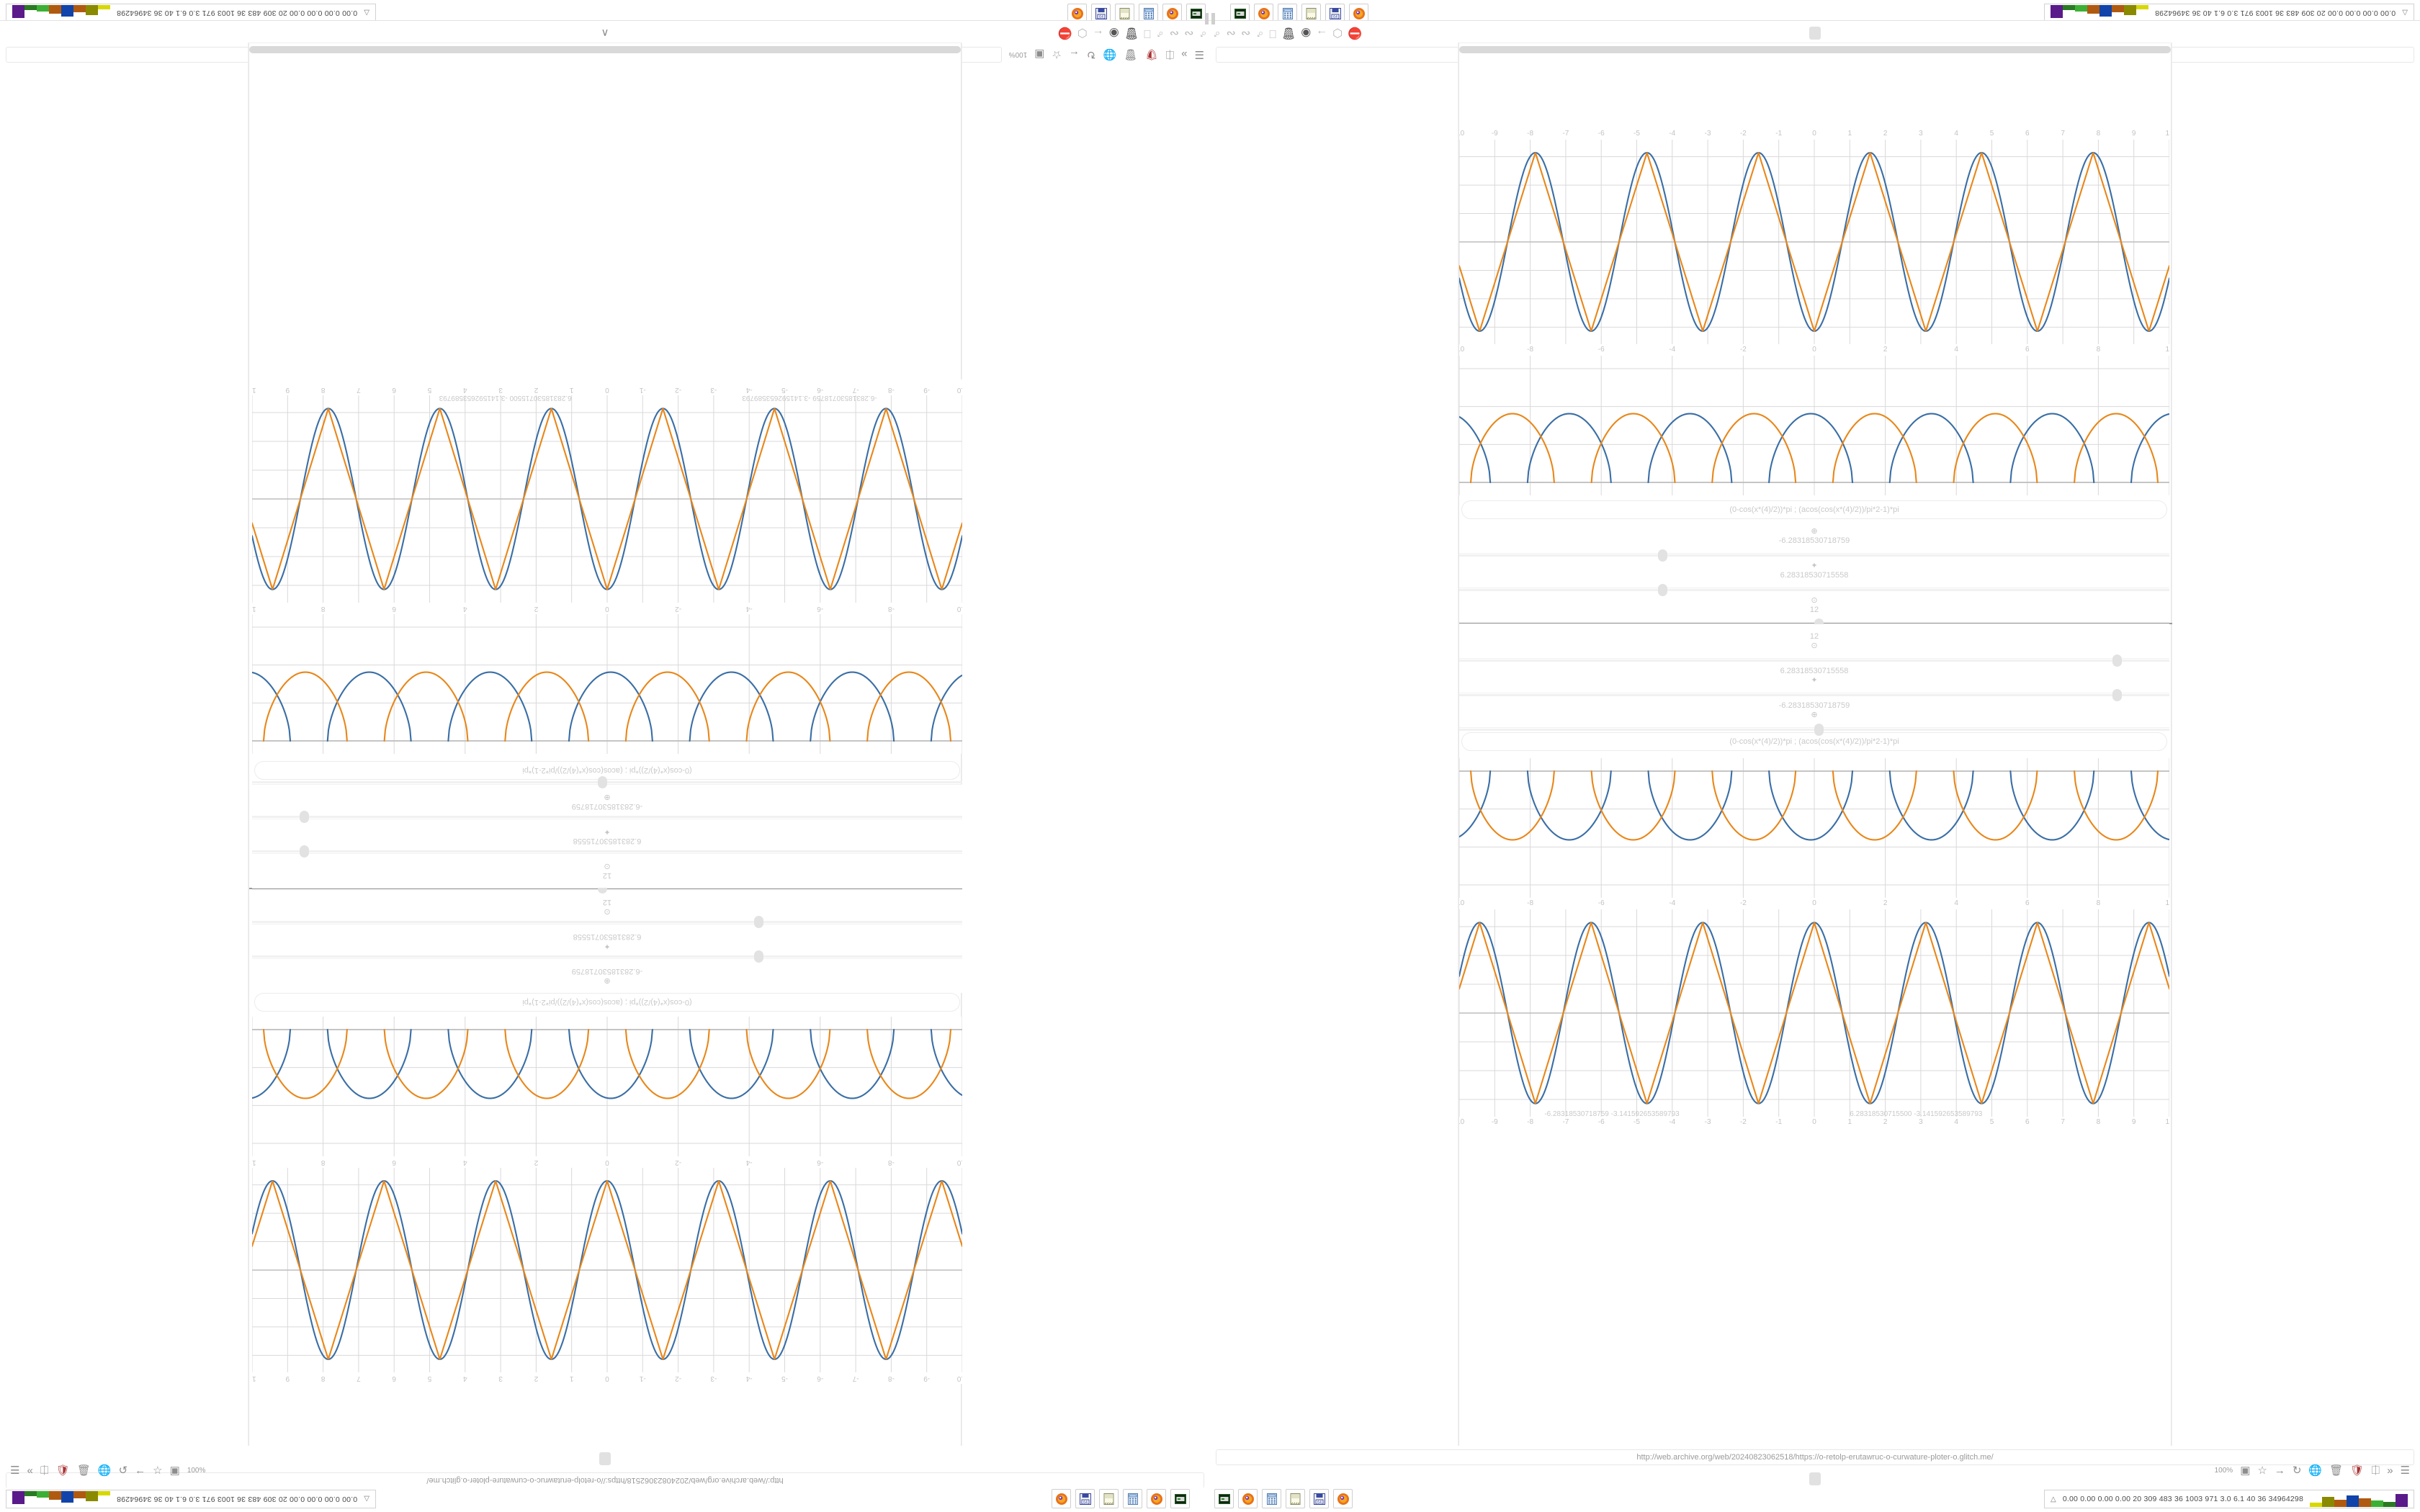  What do you see at coordinates (62, 1470) in the screenshot?
I see `shield-icon-bl: 🛡` at bounding box center [62, 1470].